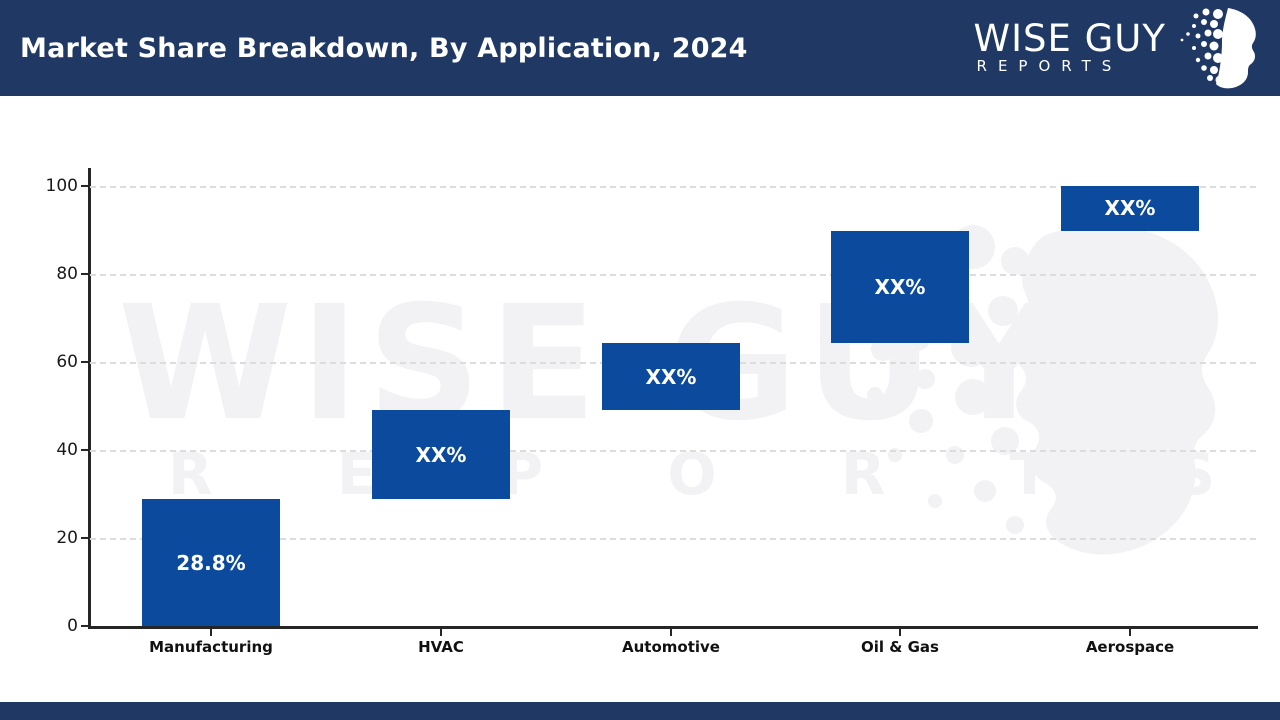  I want to click on logo-subtitle: REPORTS, so click(1049, 66).